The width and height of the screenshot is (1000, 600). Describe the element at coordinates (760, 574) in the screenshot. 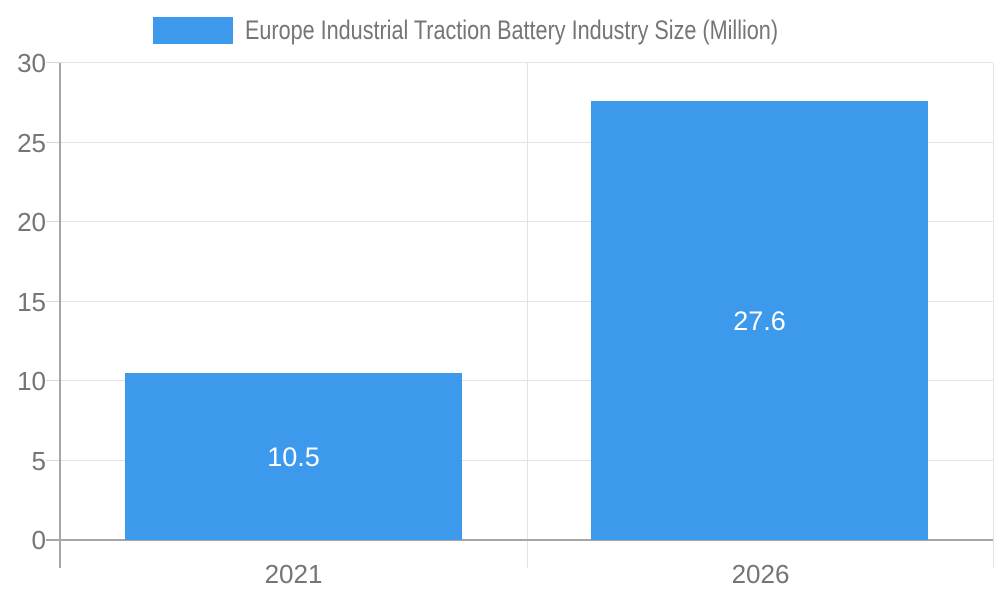

I see `x-axis-tick-label: 2026` at that location.